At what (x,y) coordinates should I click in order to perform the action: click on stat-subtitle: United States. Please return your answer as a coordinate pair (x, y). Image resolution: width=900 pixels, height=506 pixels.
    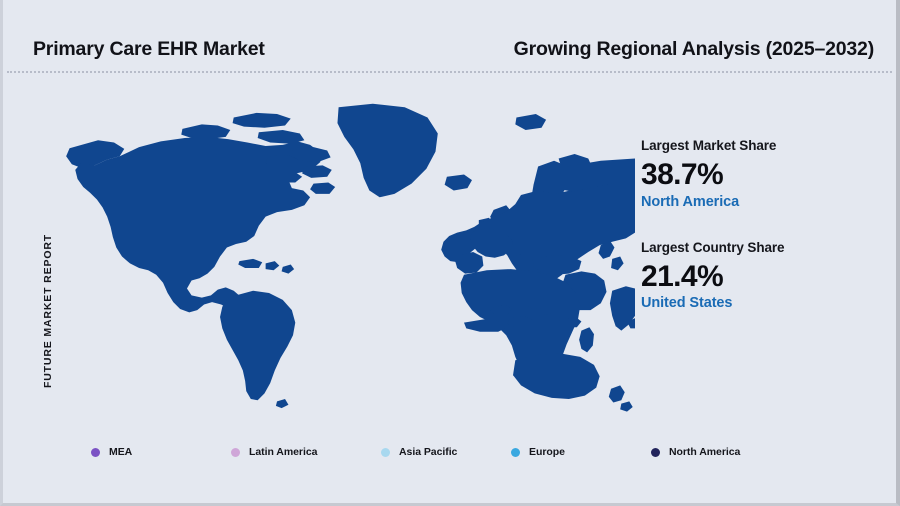
    Looking at the image, I should click on (687, 303).